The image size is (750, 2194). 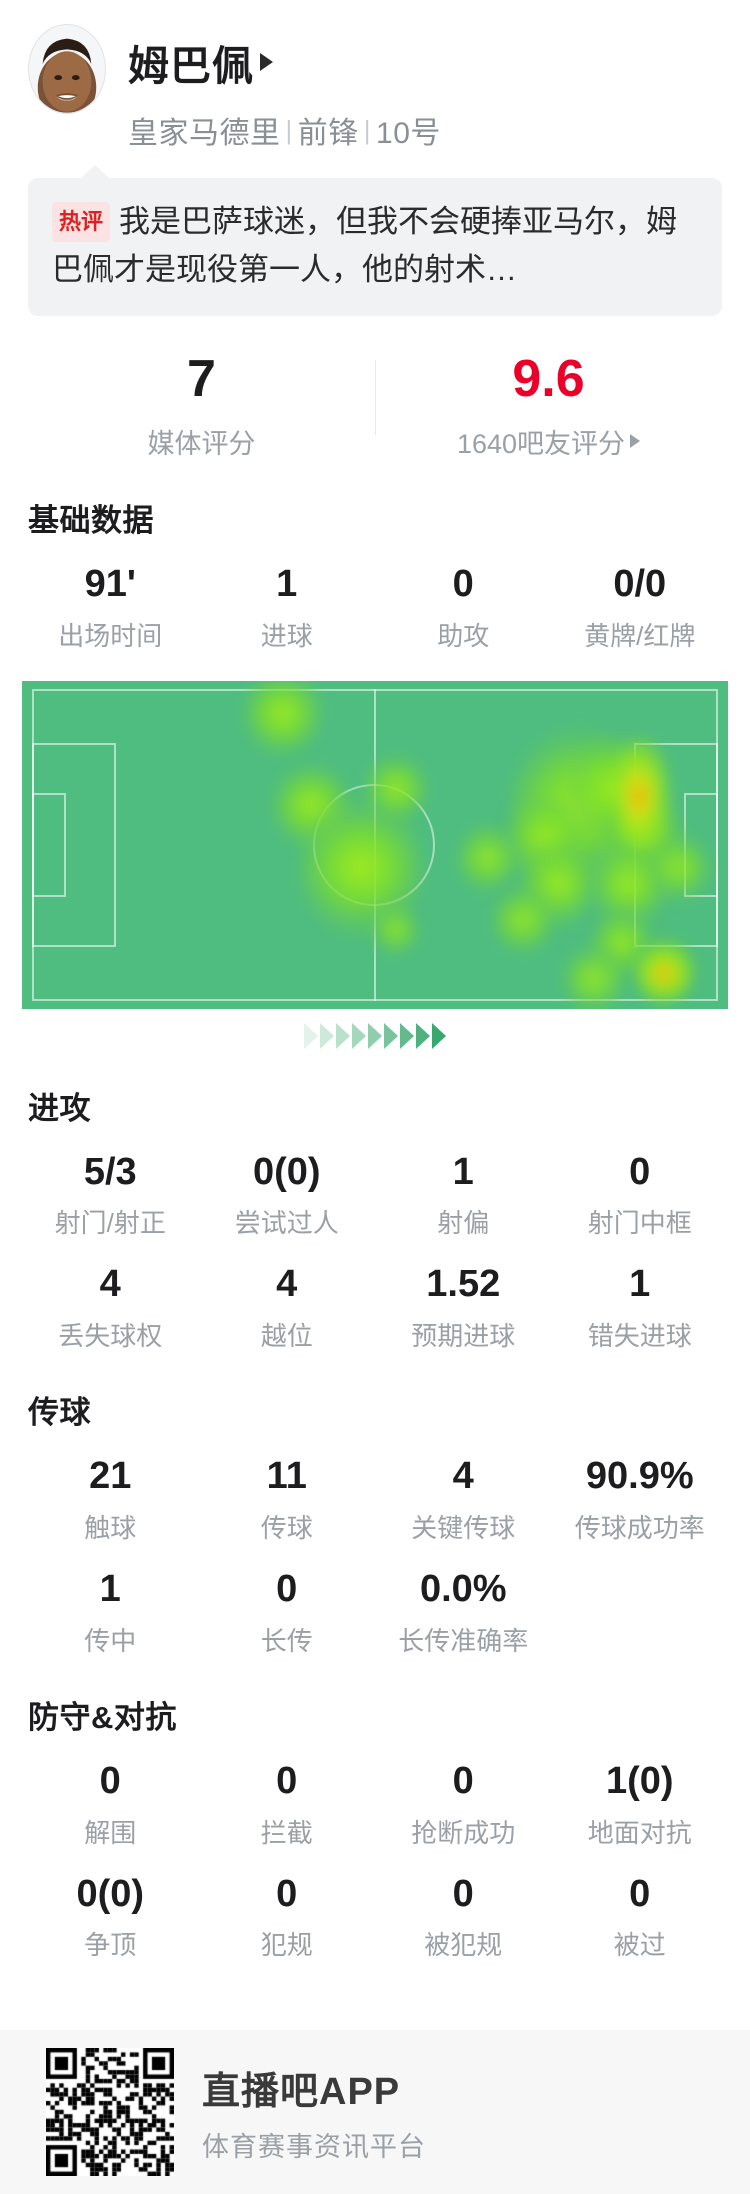 I want to click on avatar, so click(x=67, y=69).